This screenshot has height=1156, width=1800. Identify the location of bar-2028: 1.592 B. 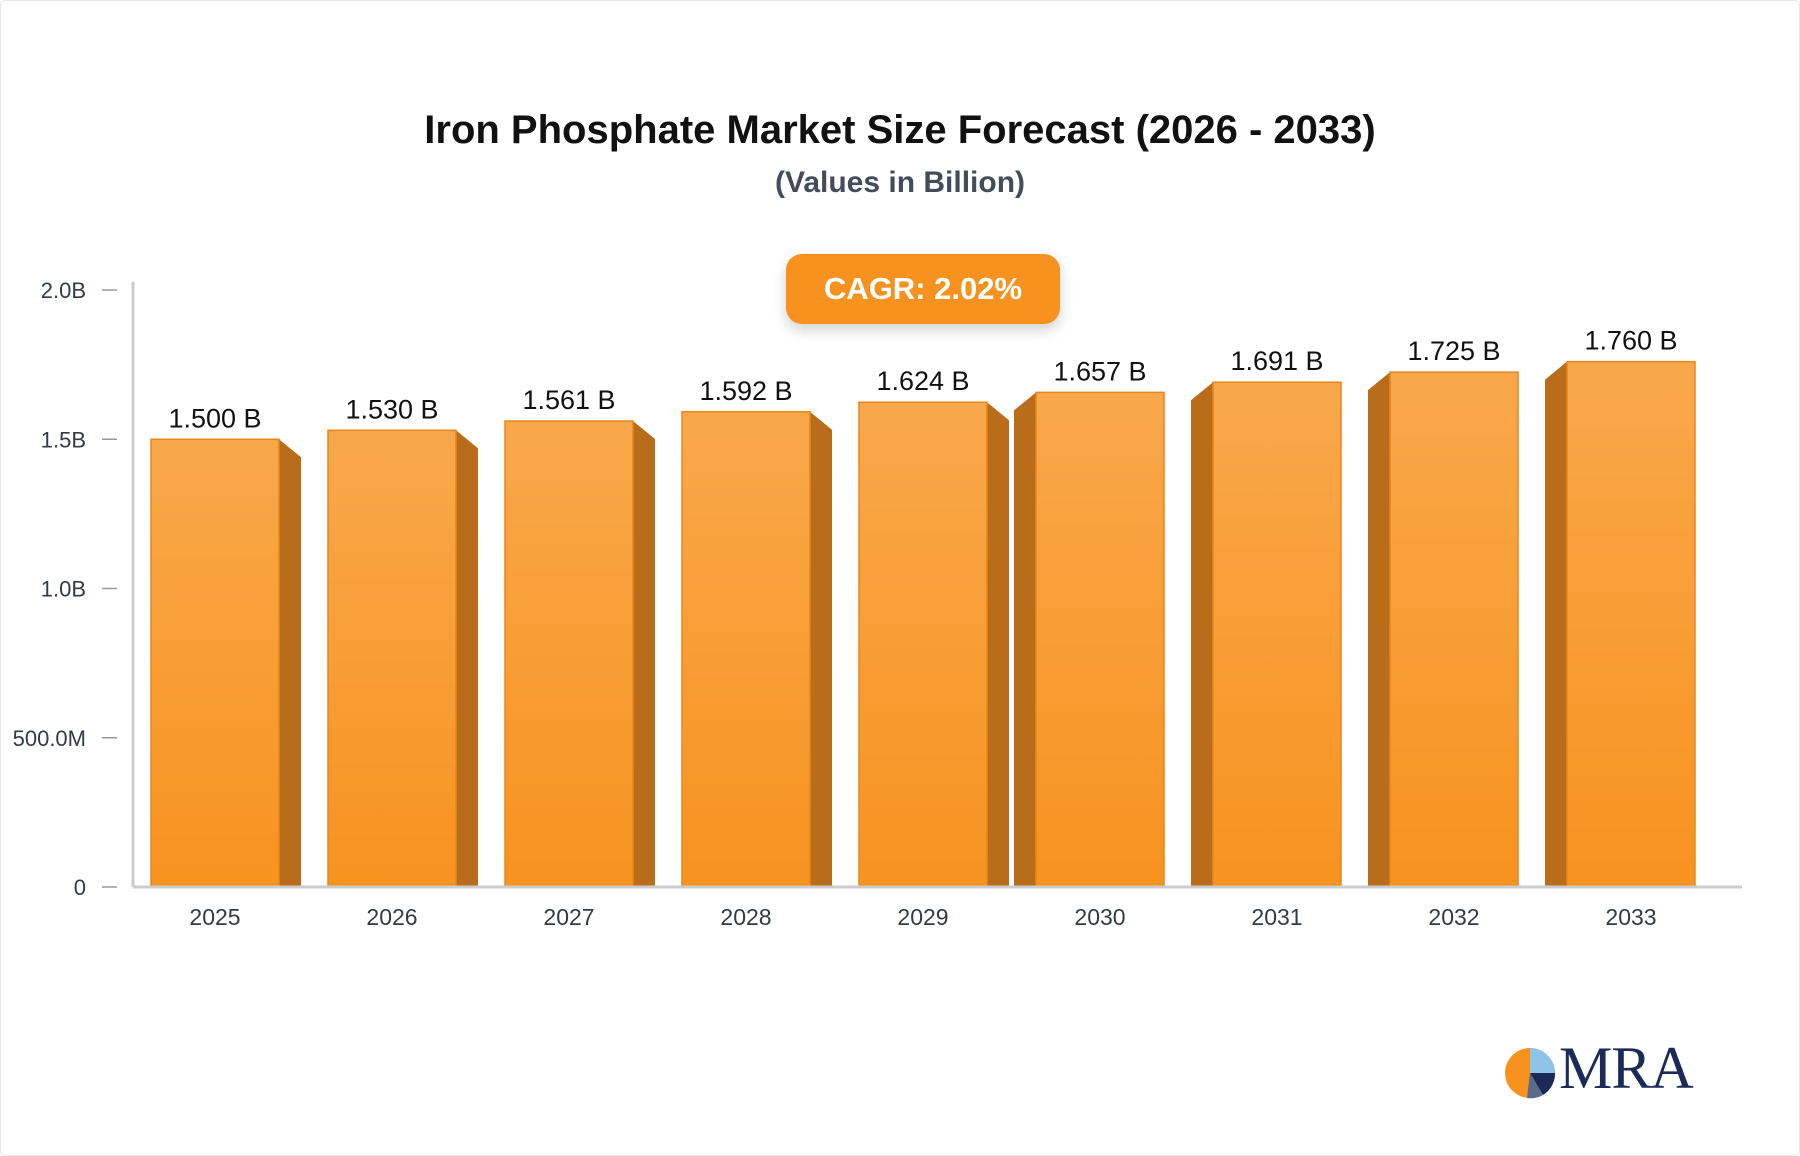
(756, 632).